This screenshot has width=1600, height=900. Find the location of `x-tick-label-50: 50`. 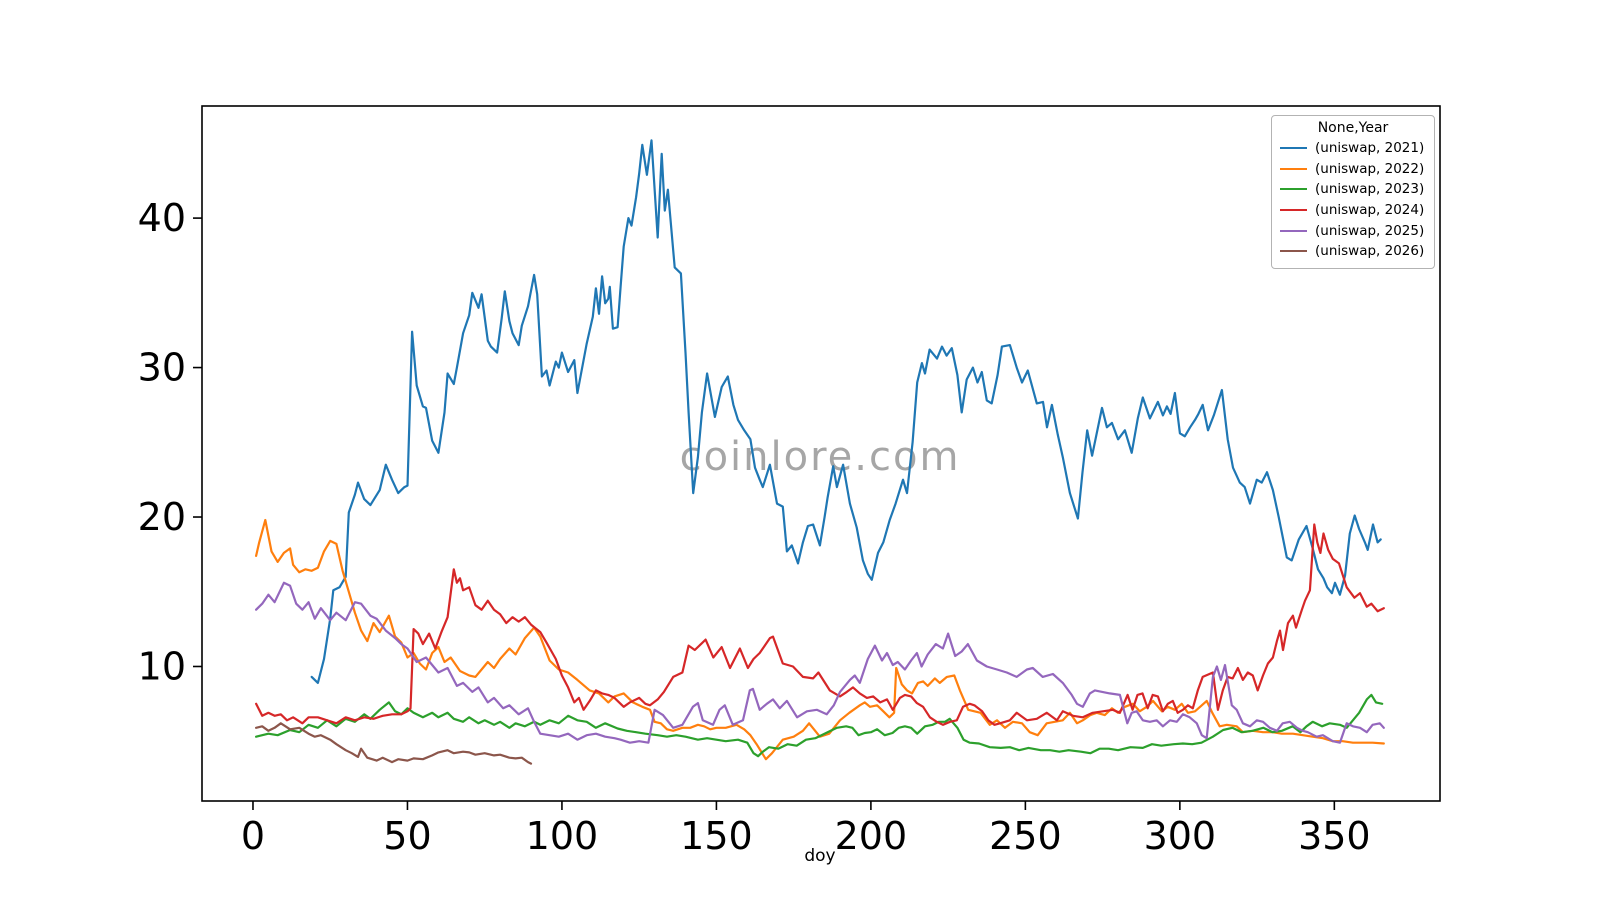

x-tick-label-50: 50 is located at coordinates (407, 836).